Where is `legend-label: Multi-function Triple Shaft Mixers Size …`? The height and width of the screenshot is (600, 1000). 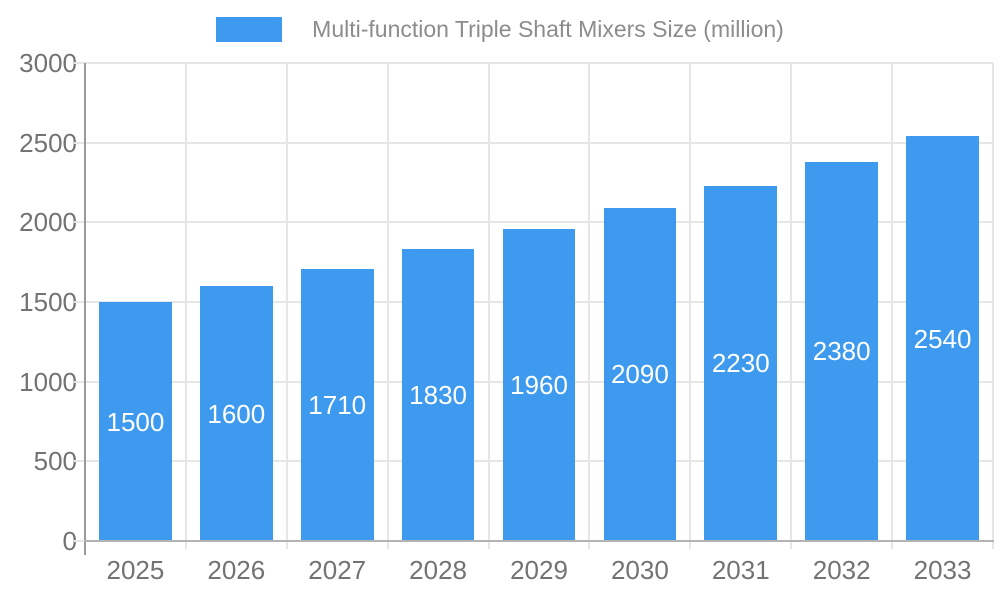
legend-label: Multi-function Triple Shaft Mixers Size … is located at coordinates (548, 29).